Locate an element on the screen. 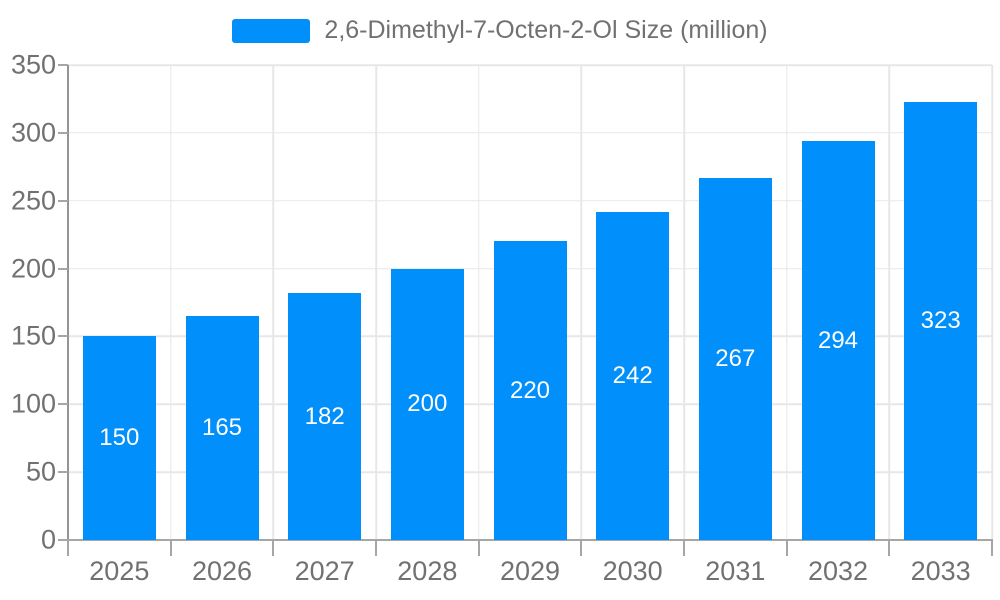  y-axis-tick-label: 350 is located at coordinates (33, 64).